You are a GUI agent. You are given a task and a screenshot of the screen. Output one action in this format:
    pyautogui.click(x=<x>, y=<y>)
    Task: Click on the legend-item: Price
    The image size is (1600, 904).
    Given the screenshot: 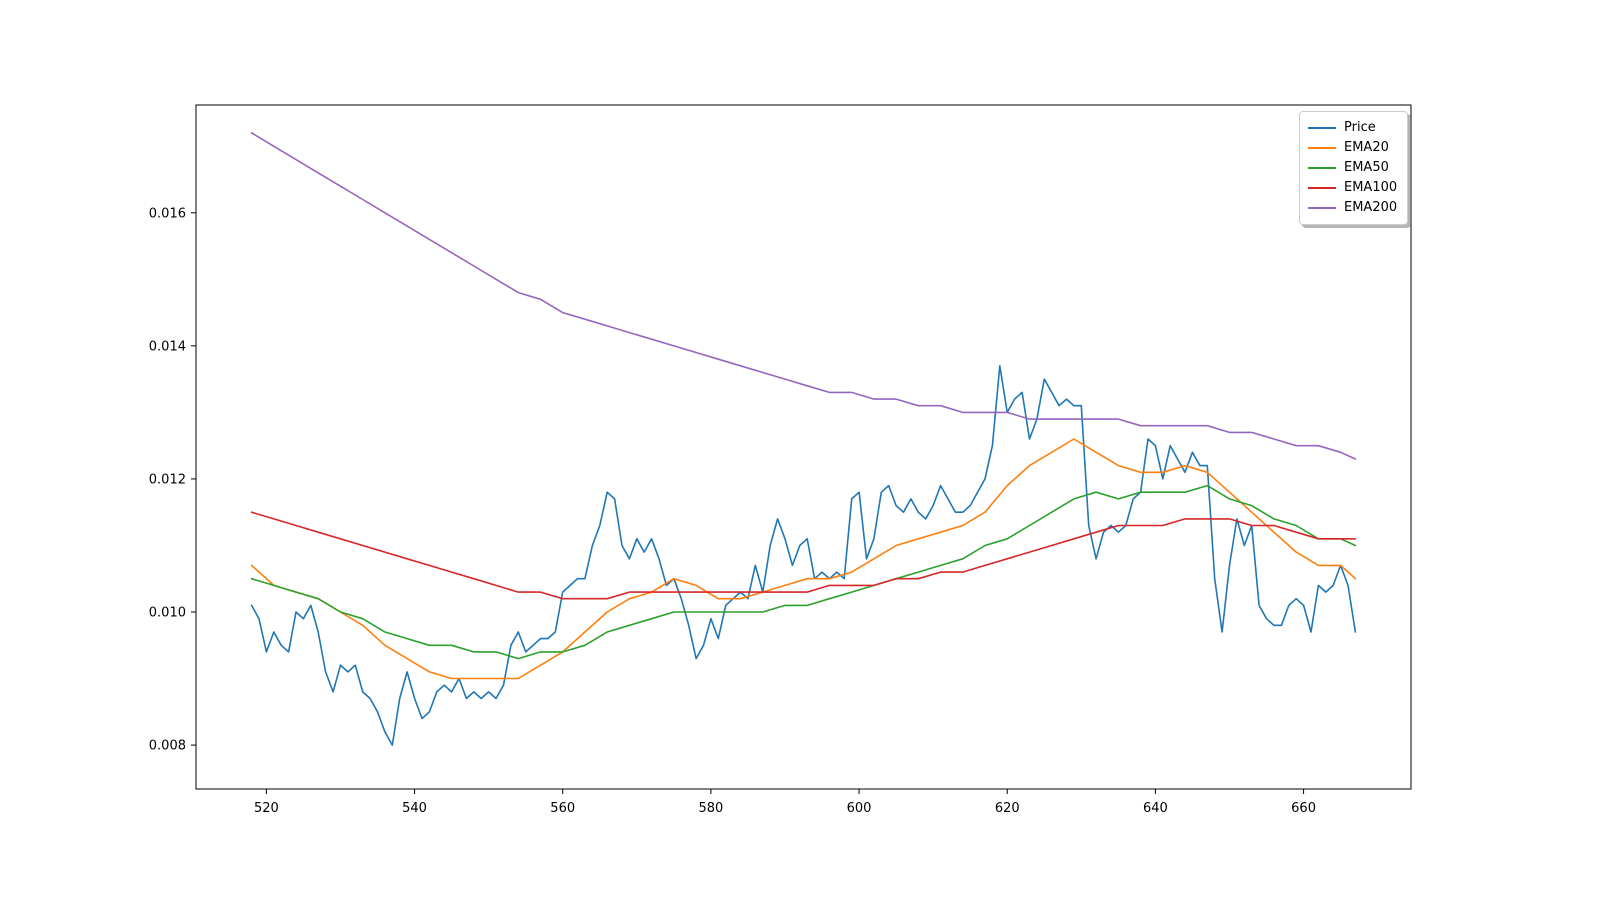 What is the action you would take?
    pyautogui.click(x=1352, y=128)
    